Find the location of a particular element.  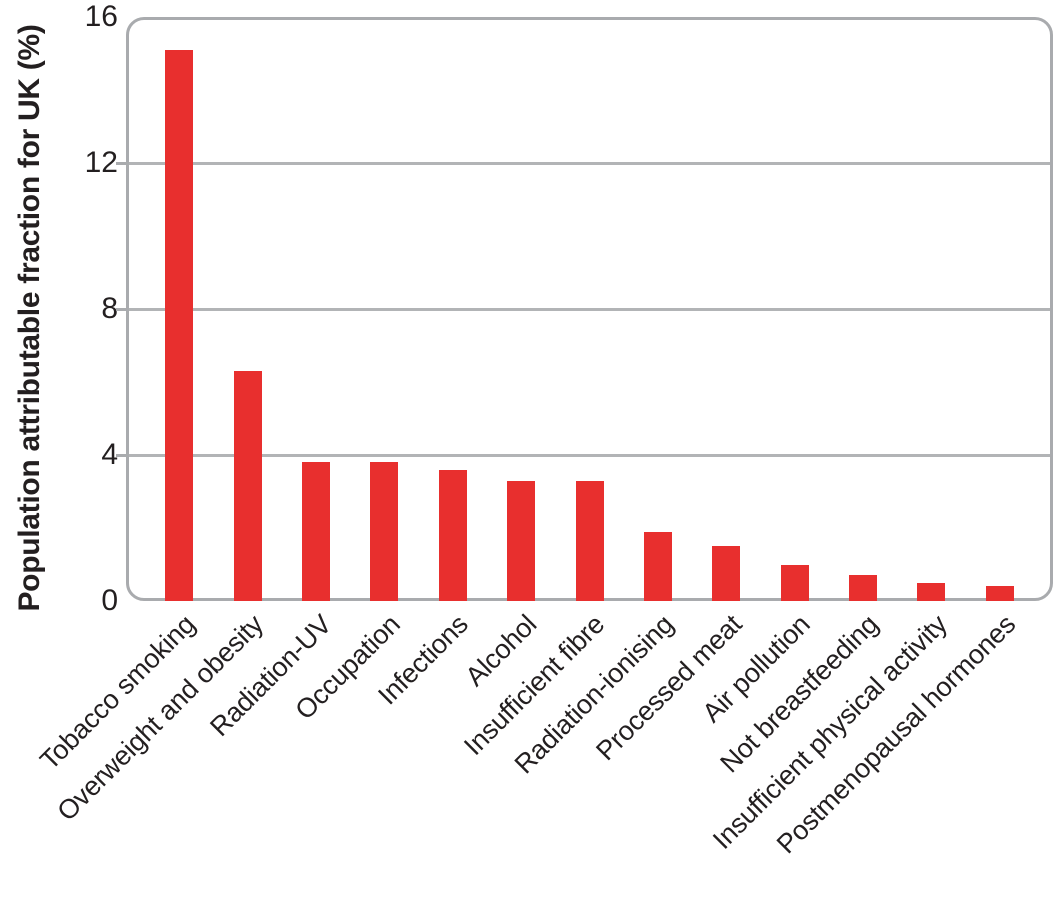

y-tick-label: 4 is located at coordinates (109, 454).